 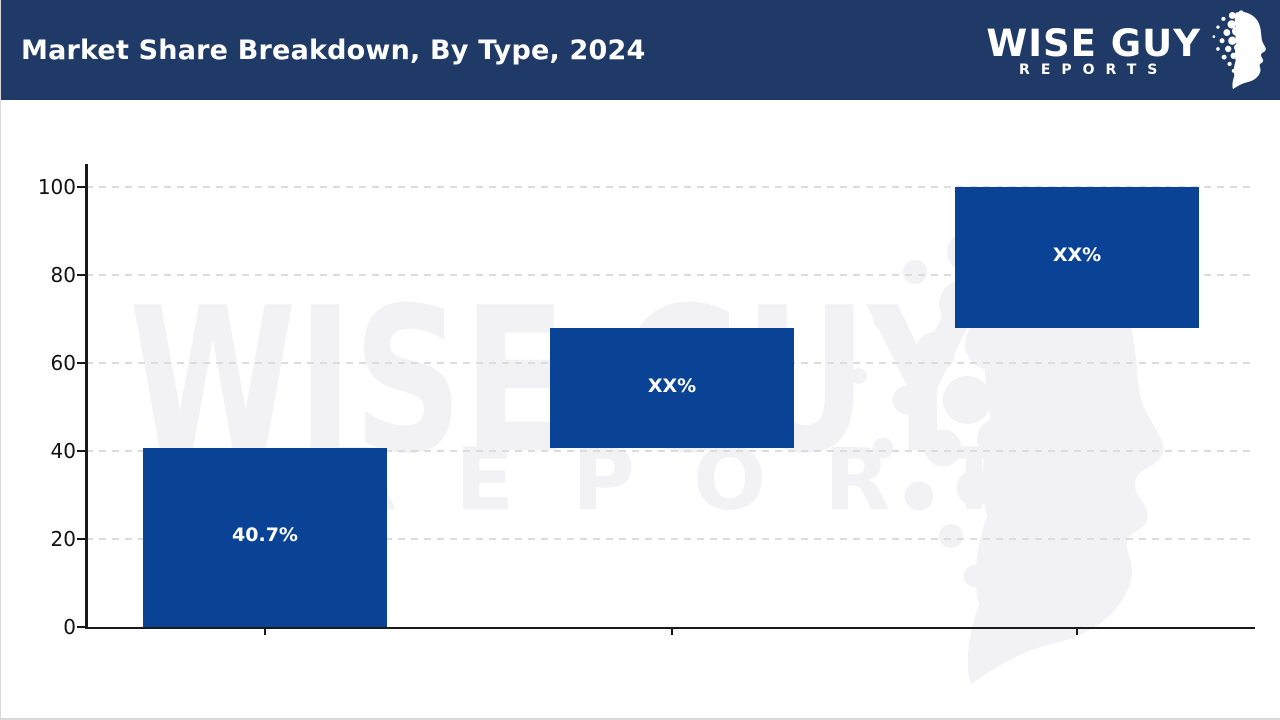 I want to click on y-tick-label: 100, so click(x=56, y=187).